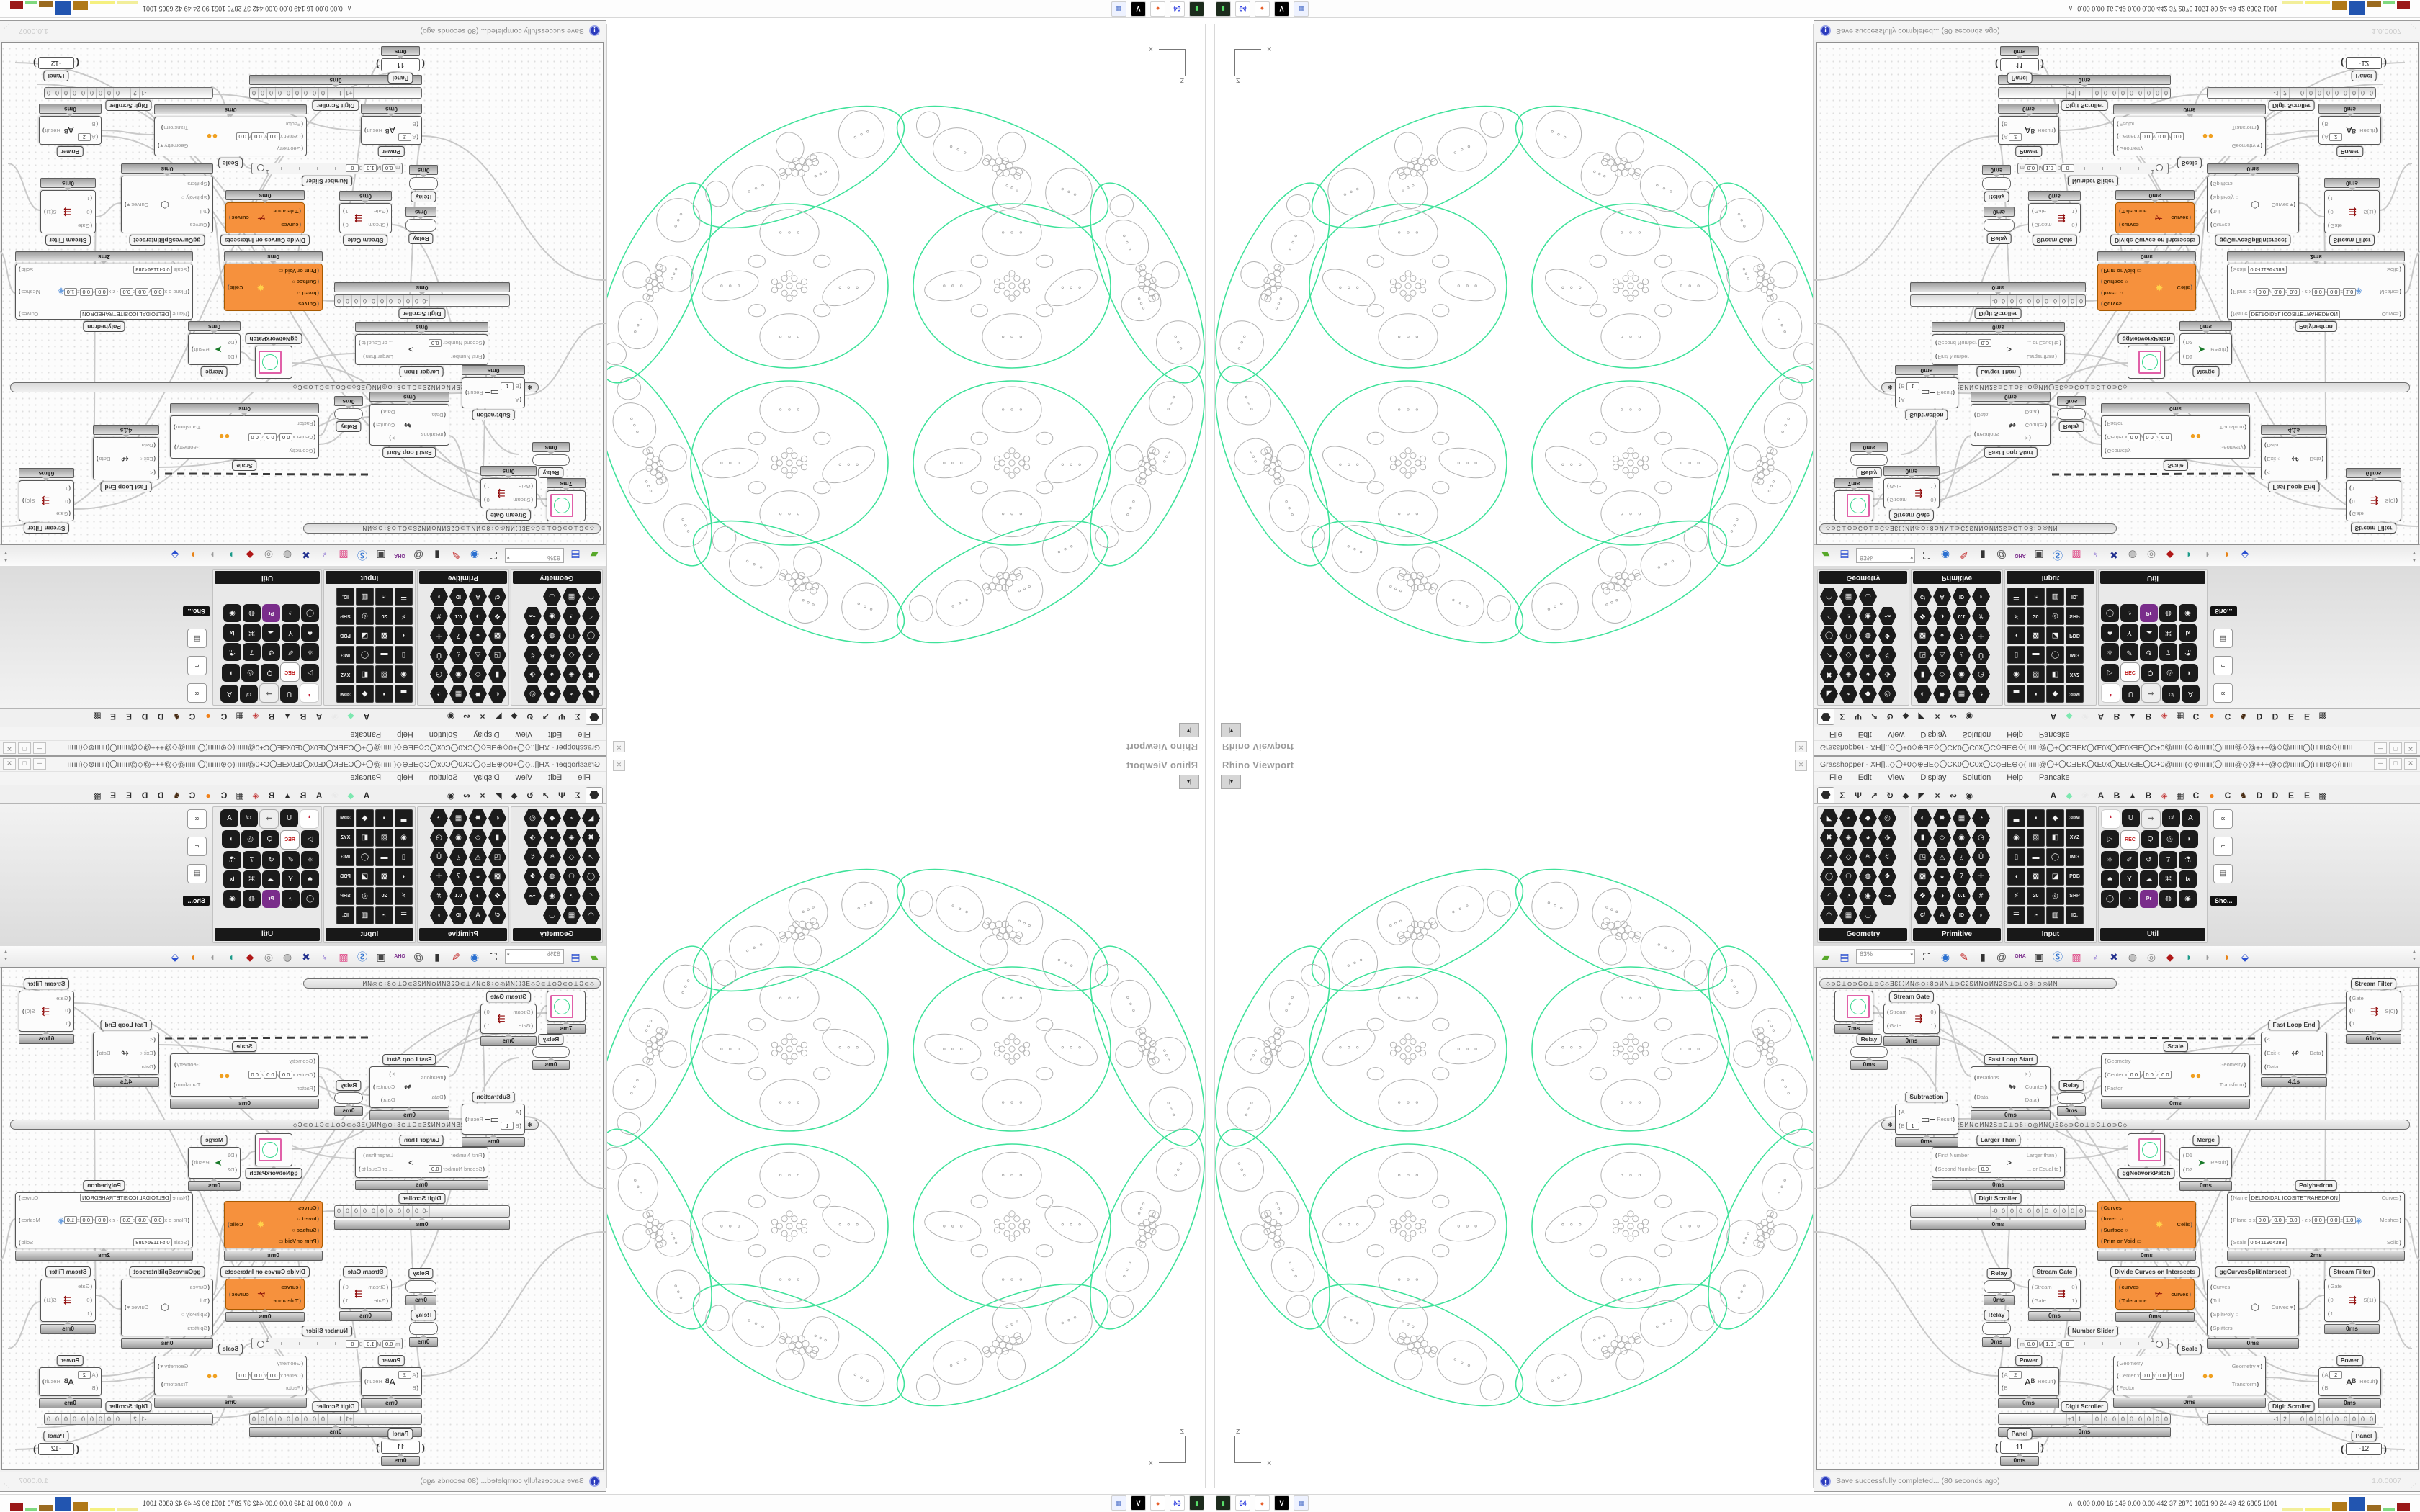  Describe the element at coordinates (1801, 765) in the screenshot. I see `viewport-close-icon: ✕` at that location.